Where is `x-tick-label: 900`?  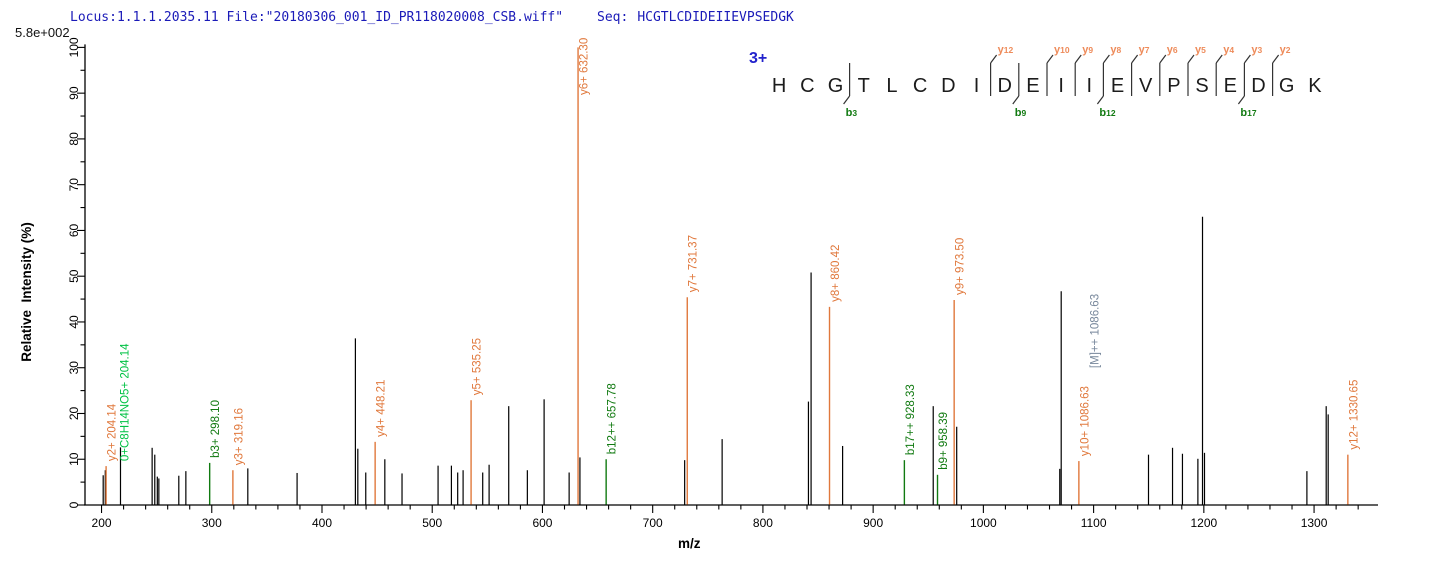
x-tick-label: 900 is located at coordinates (873, 523).